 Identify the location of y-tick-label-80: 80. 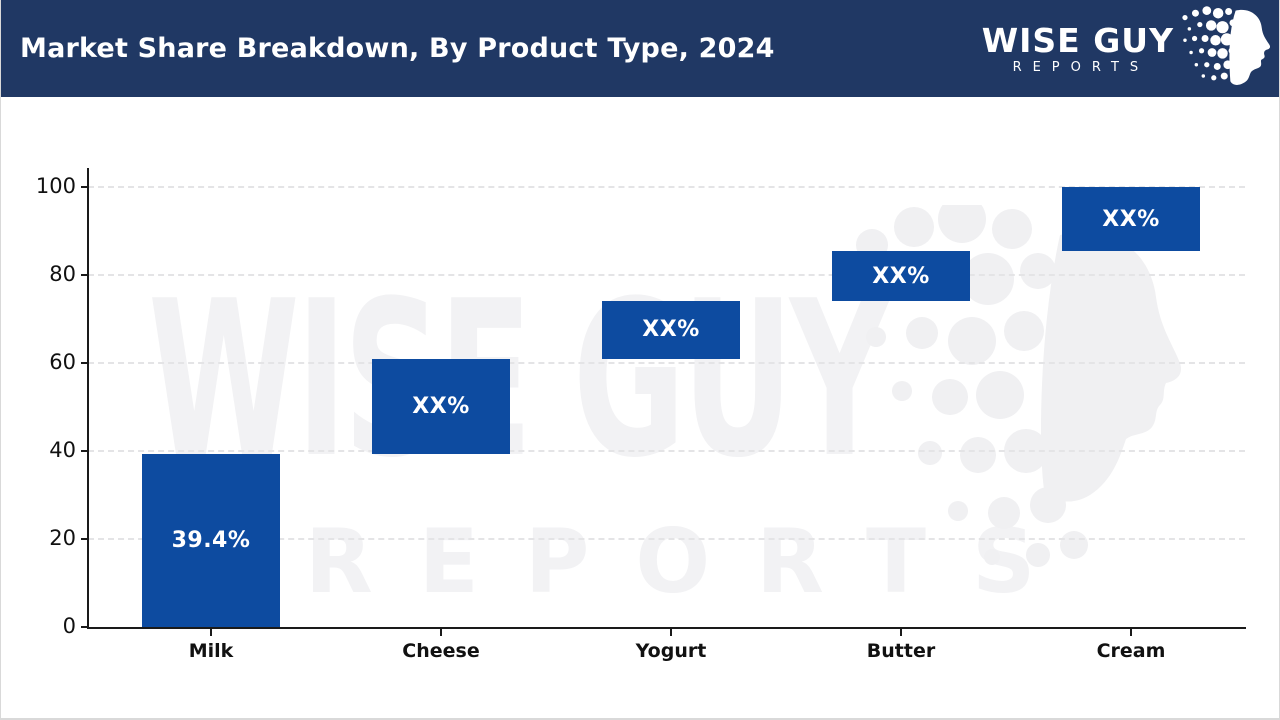
(62, 274).